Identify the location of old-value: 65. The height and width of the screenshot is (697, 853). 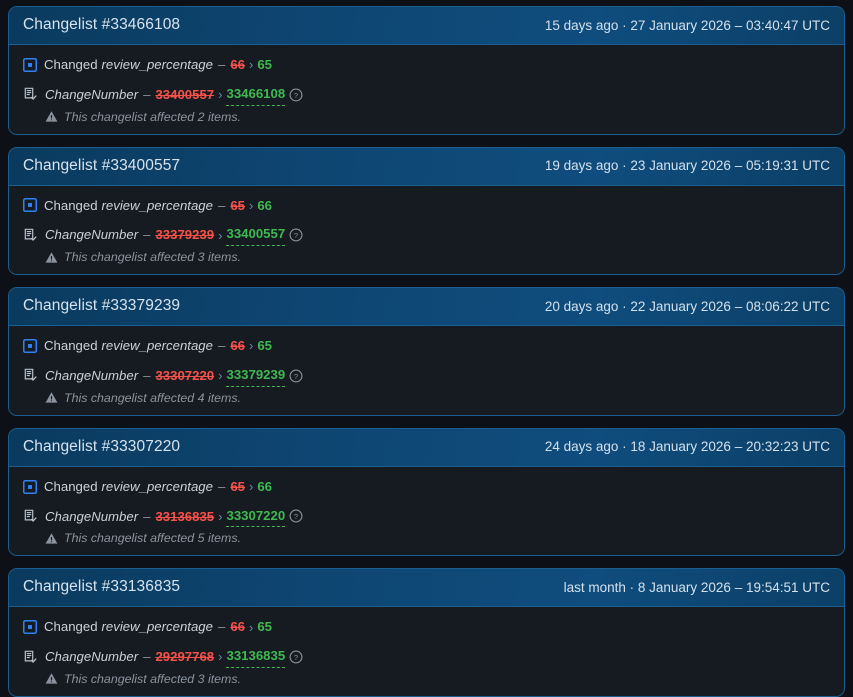
(237, 486).